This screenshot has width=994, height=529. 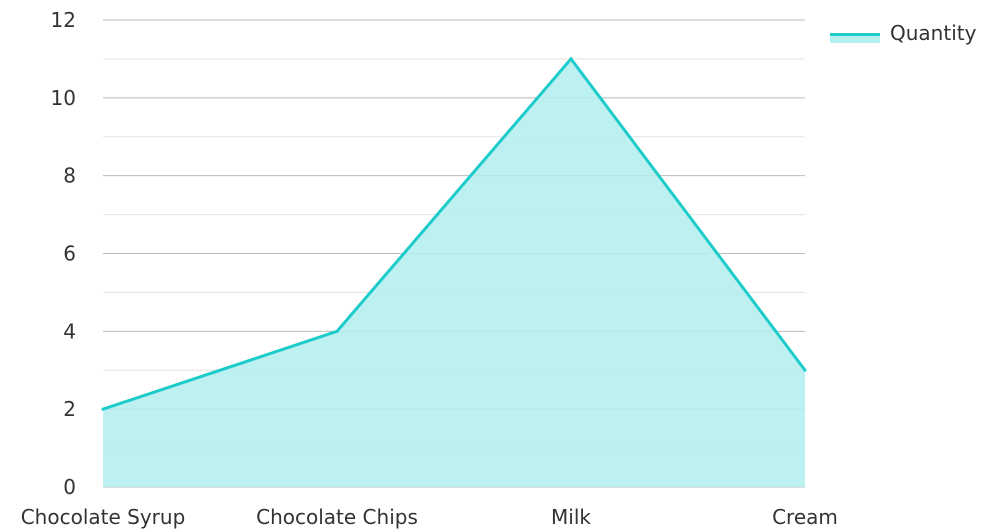 I want to click on y-axis-tick-labels: 0 2 4 6 8 10 12, so click(x=63, y=253).